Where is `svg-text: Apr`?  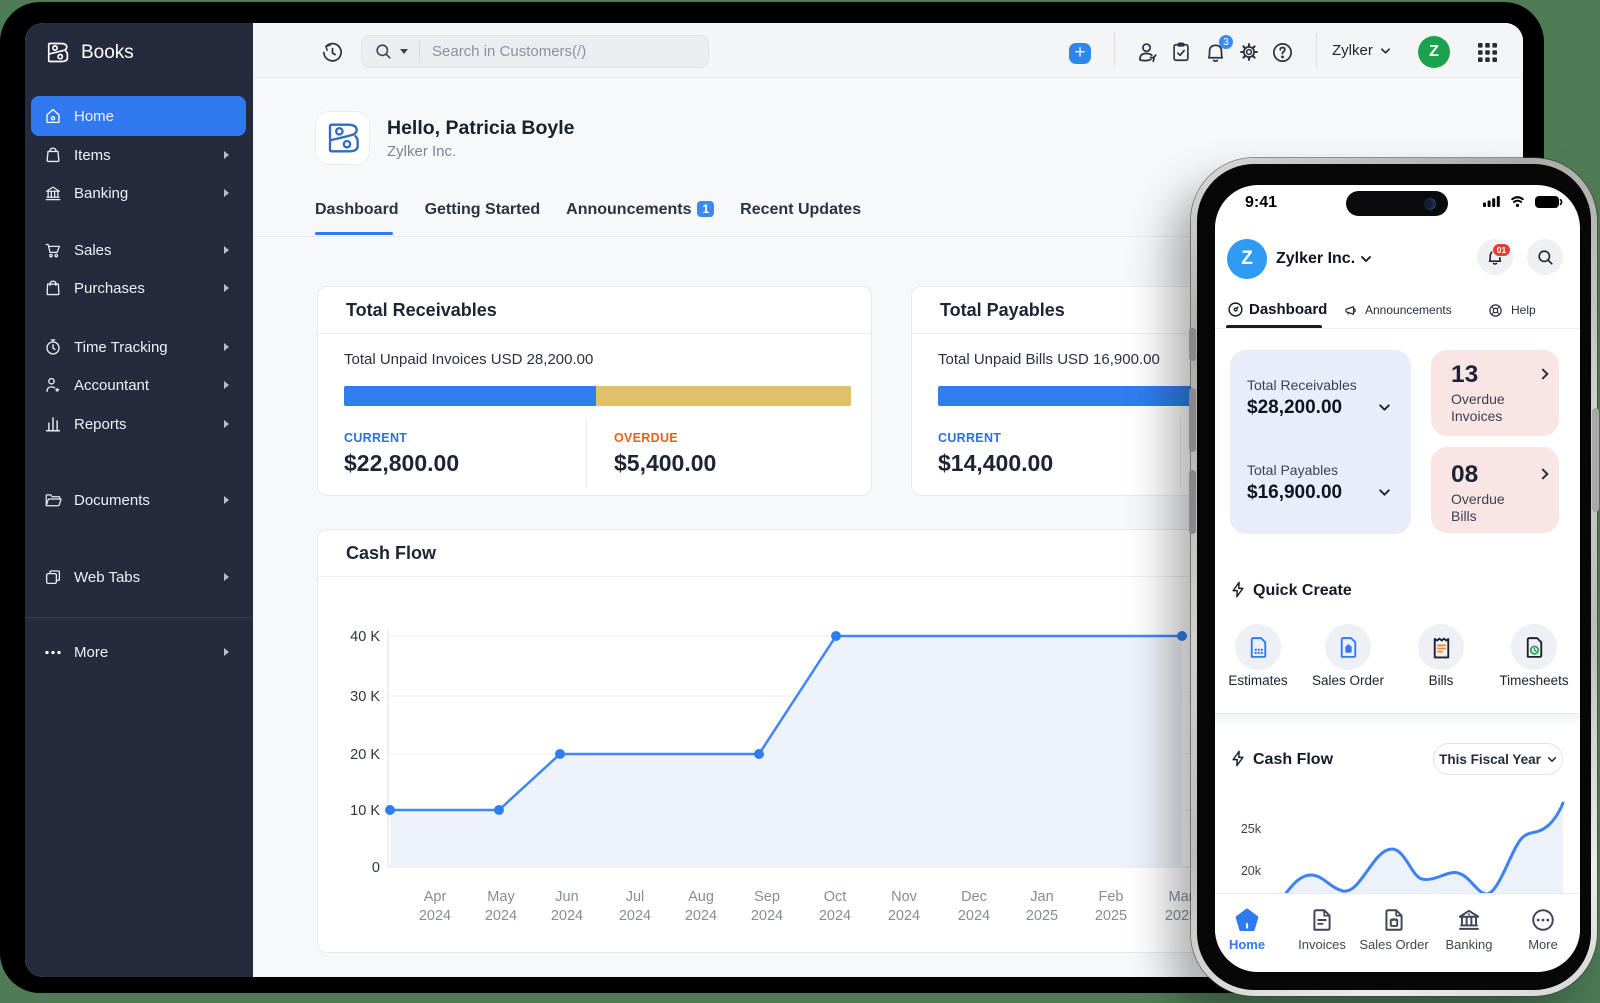
svg-text: Apr is located at coordinates (435, 897).